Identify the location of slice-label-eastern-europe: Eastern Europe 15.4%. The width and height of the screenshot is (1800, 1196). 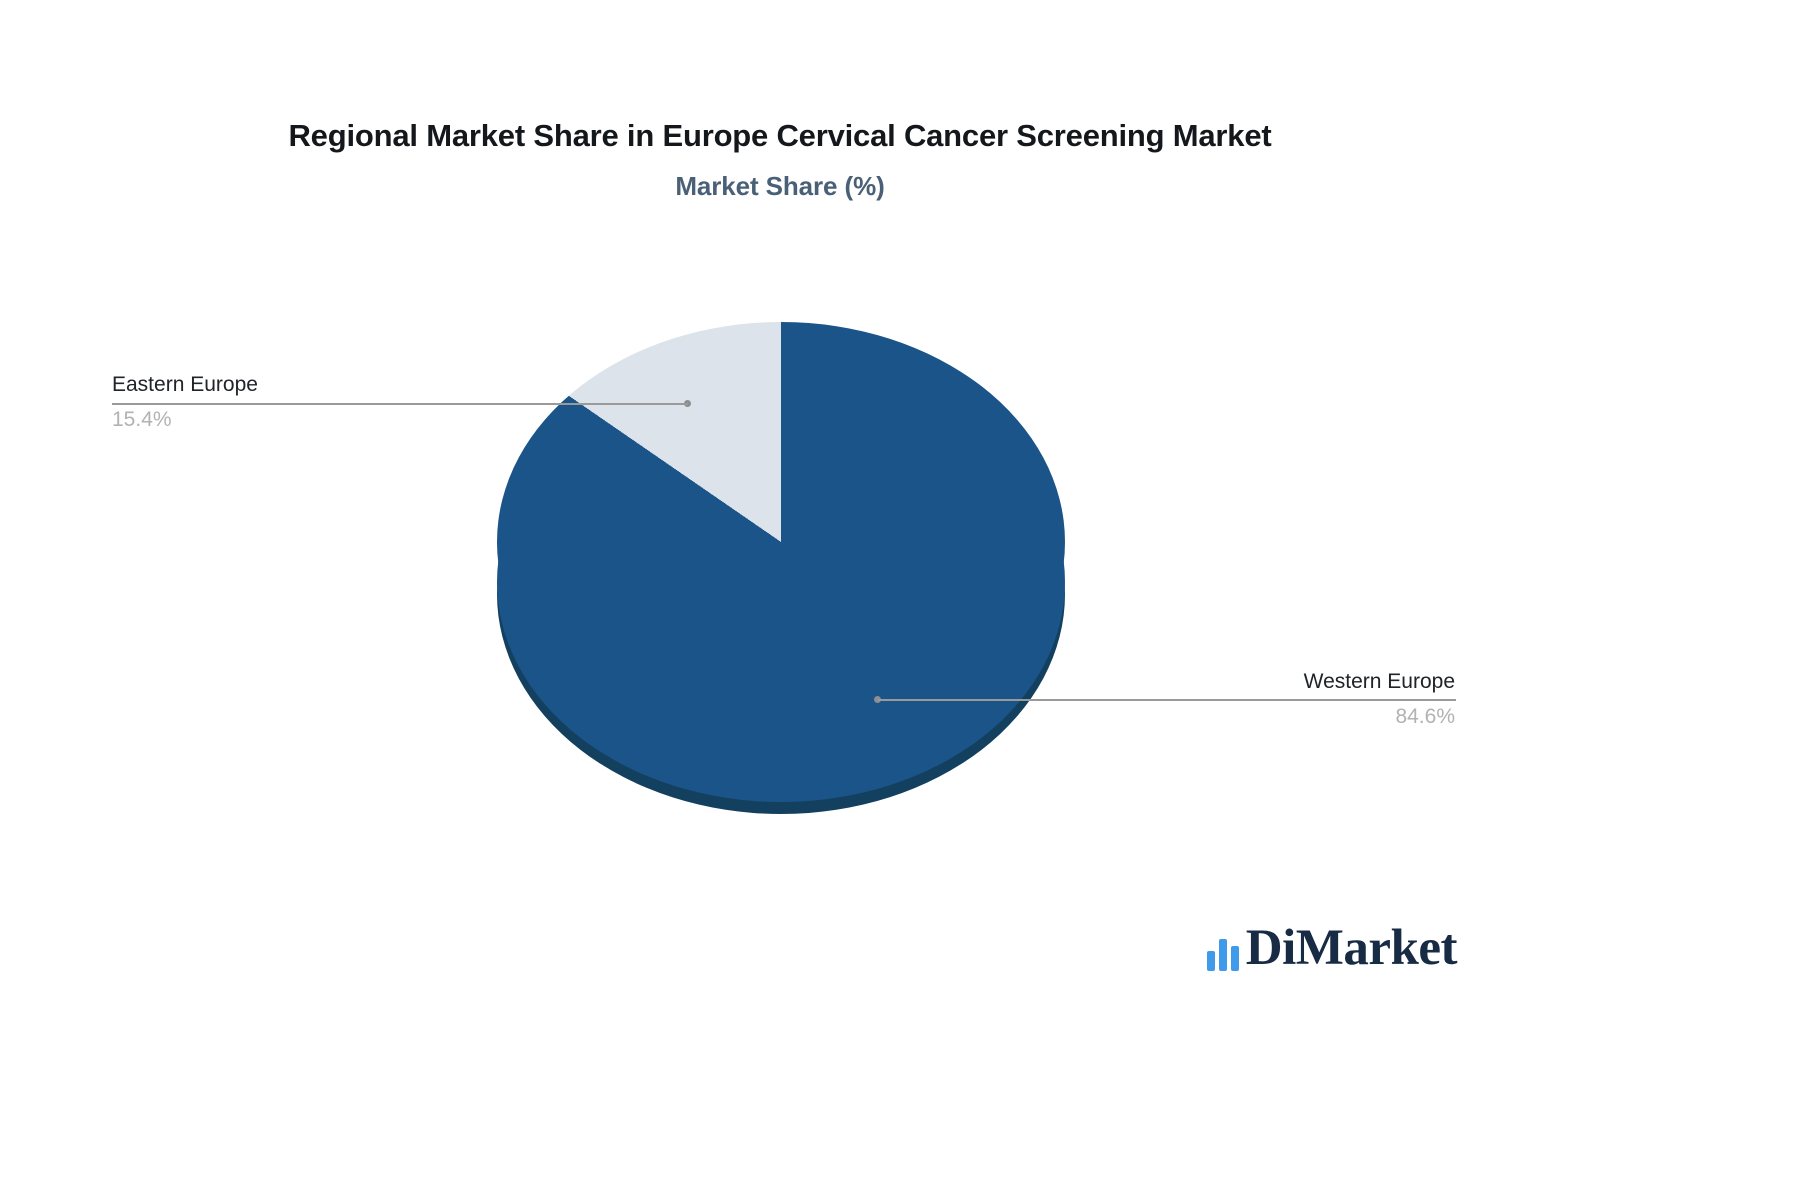
(185, 403).